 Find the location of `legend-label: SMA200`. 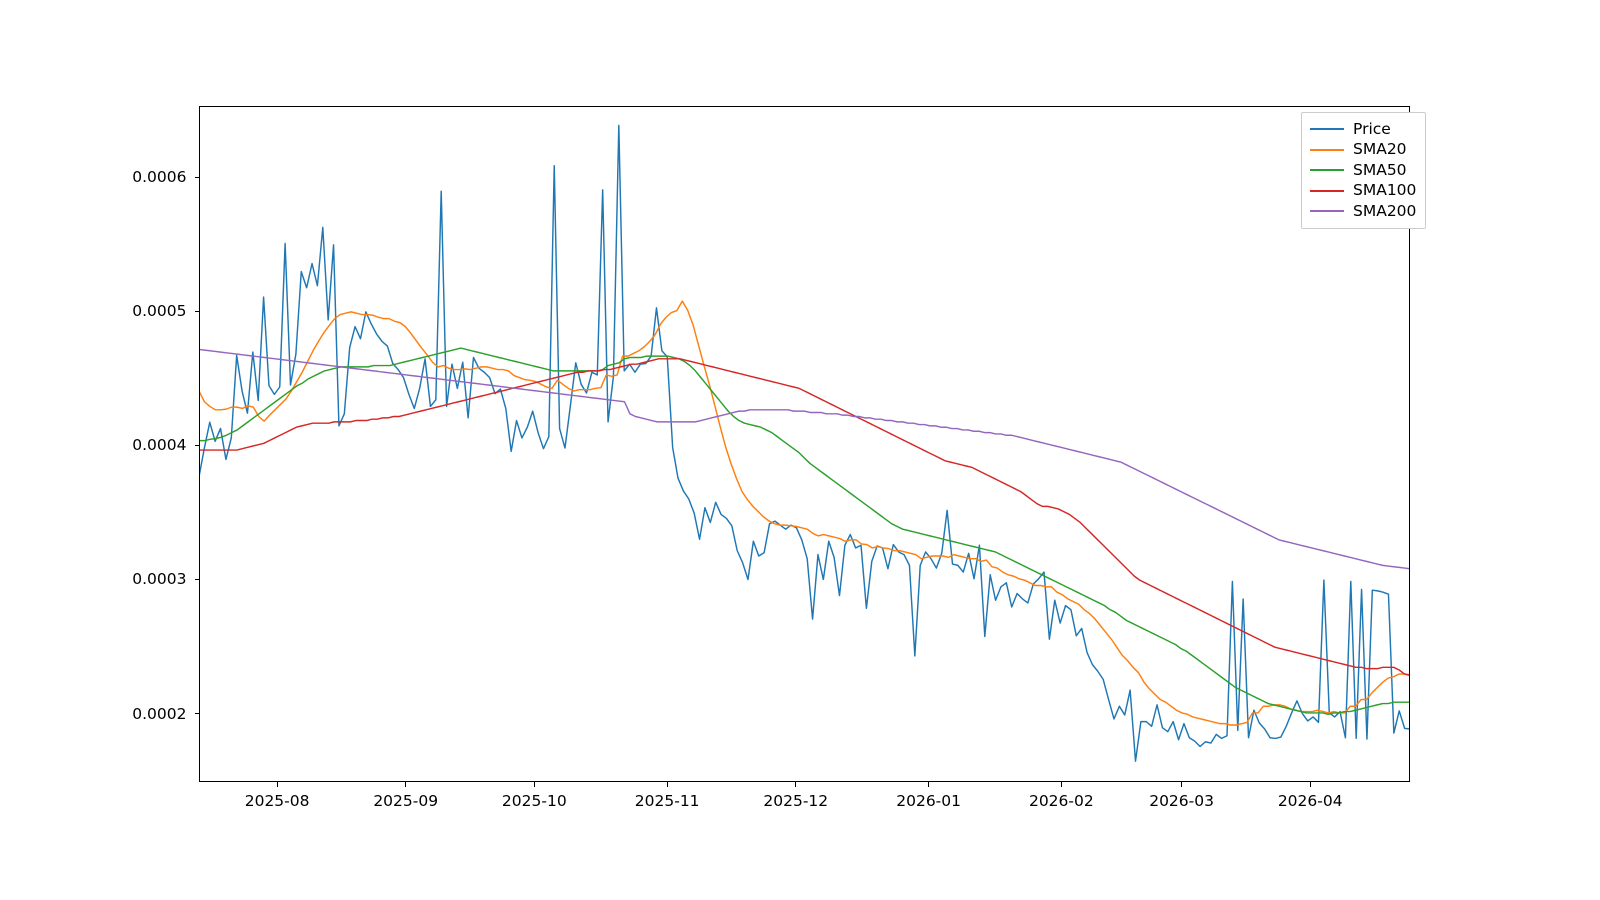

legend-label: SMA200 is located at coordinates (1385, 210).